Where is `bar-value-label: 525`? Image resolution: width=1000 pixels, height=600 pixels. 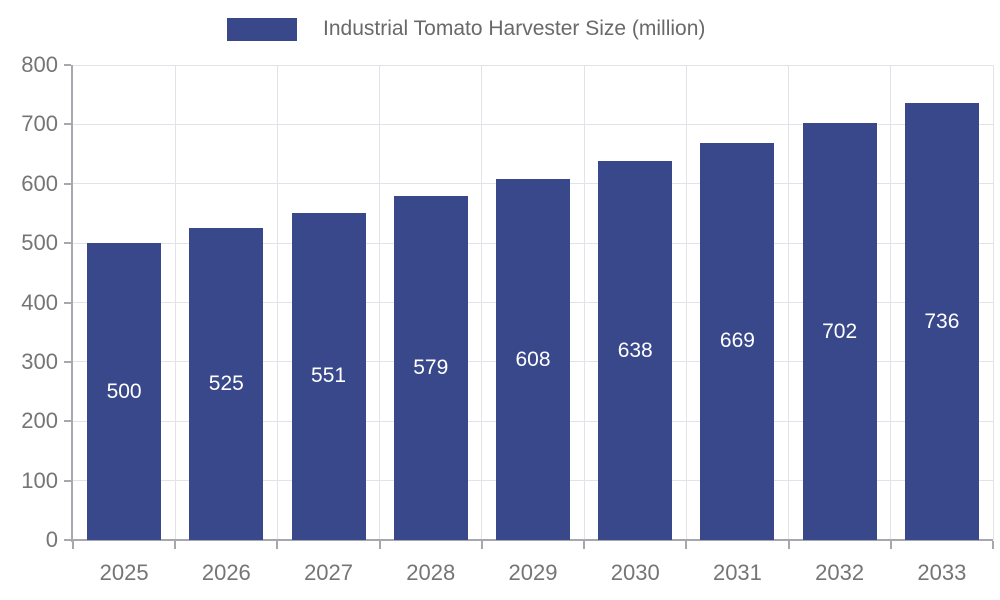
bar-value-label: 525 is located at coordinates (226, 384).